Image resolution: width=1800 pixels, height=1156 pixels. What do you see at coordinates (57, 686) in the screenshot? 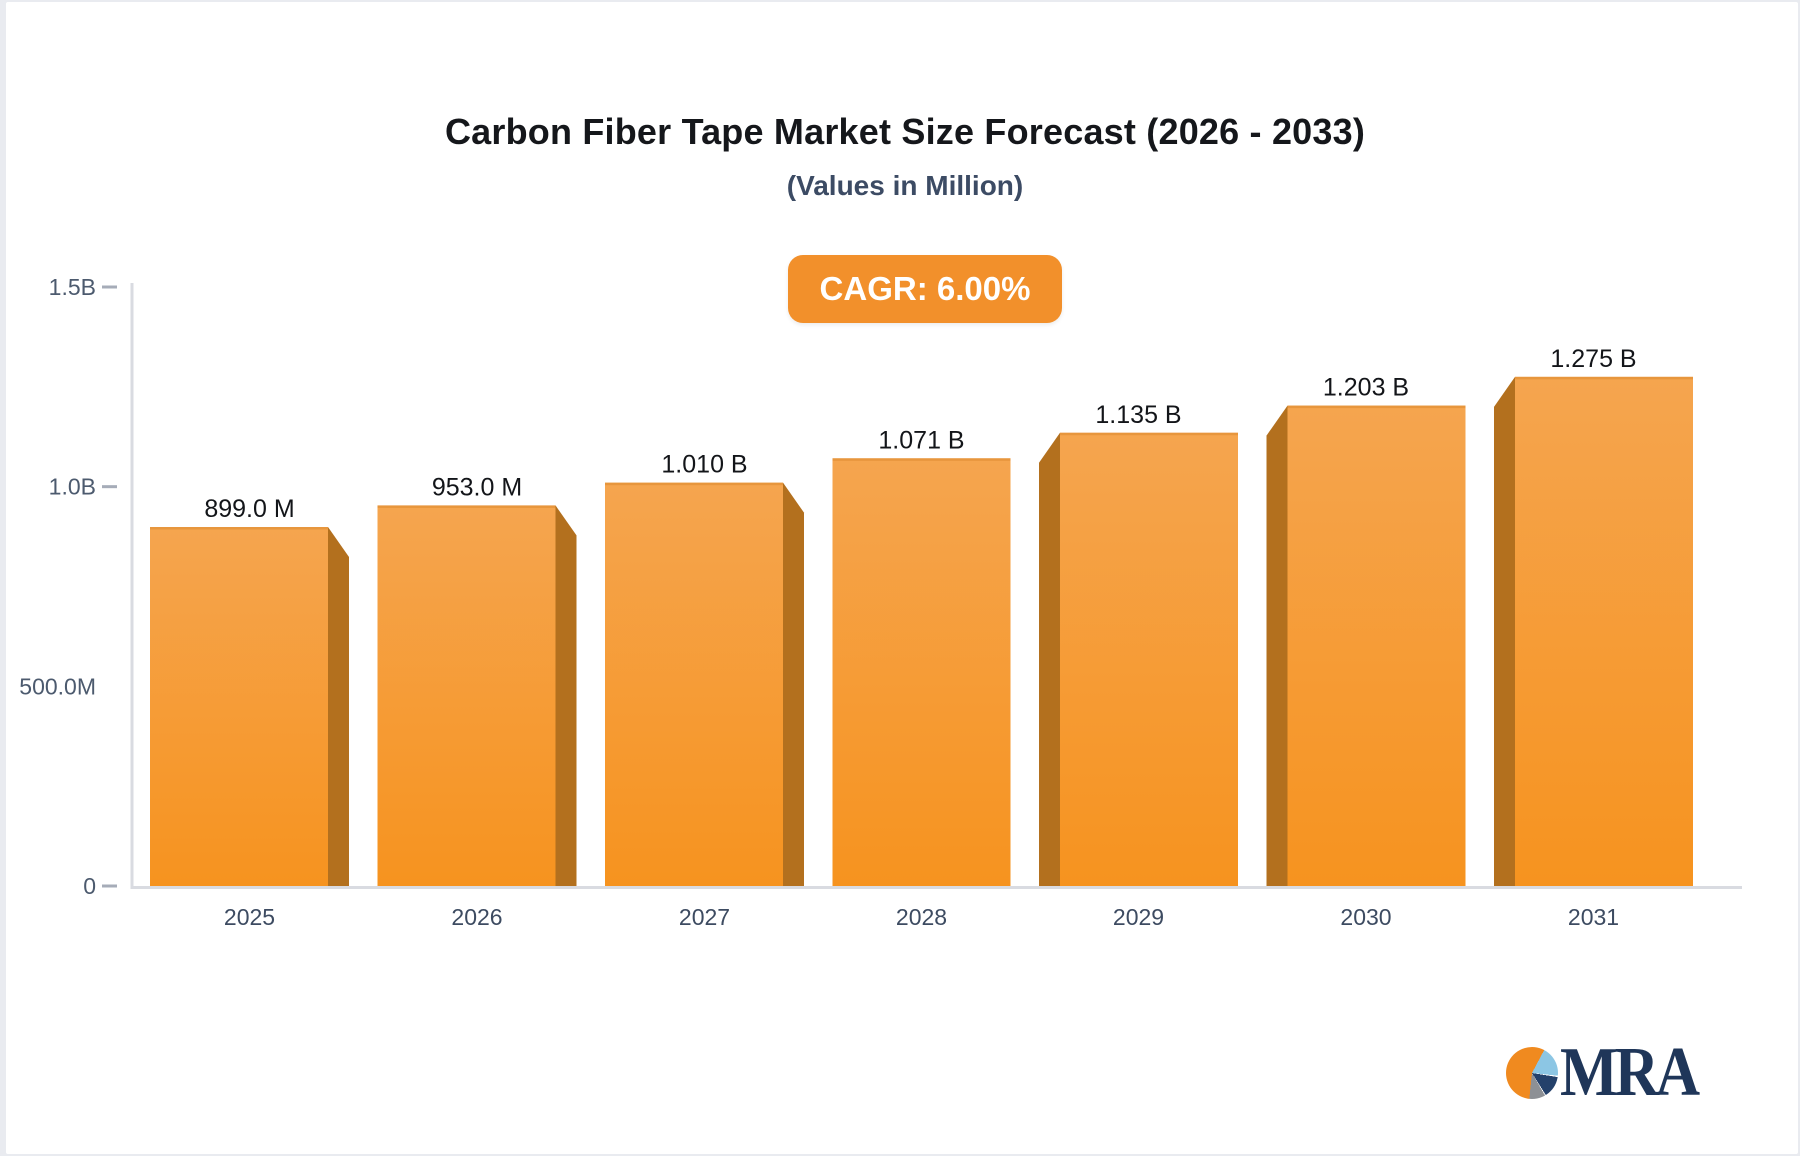
I see `y-tick-label: 500.0M` at bounding box center [57, 686].